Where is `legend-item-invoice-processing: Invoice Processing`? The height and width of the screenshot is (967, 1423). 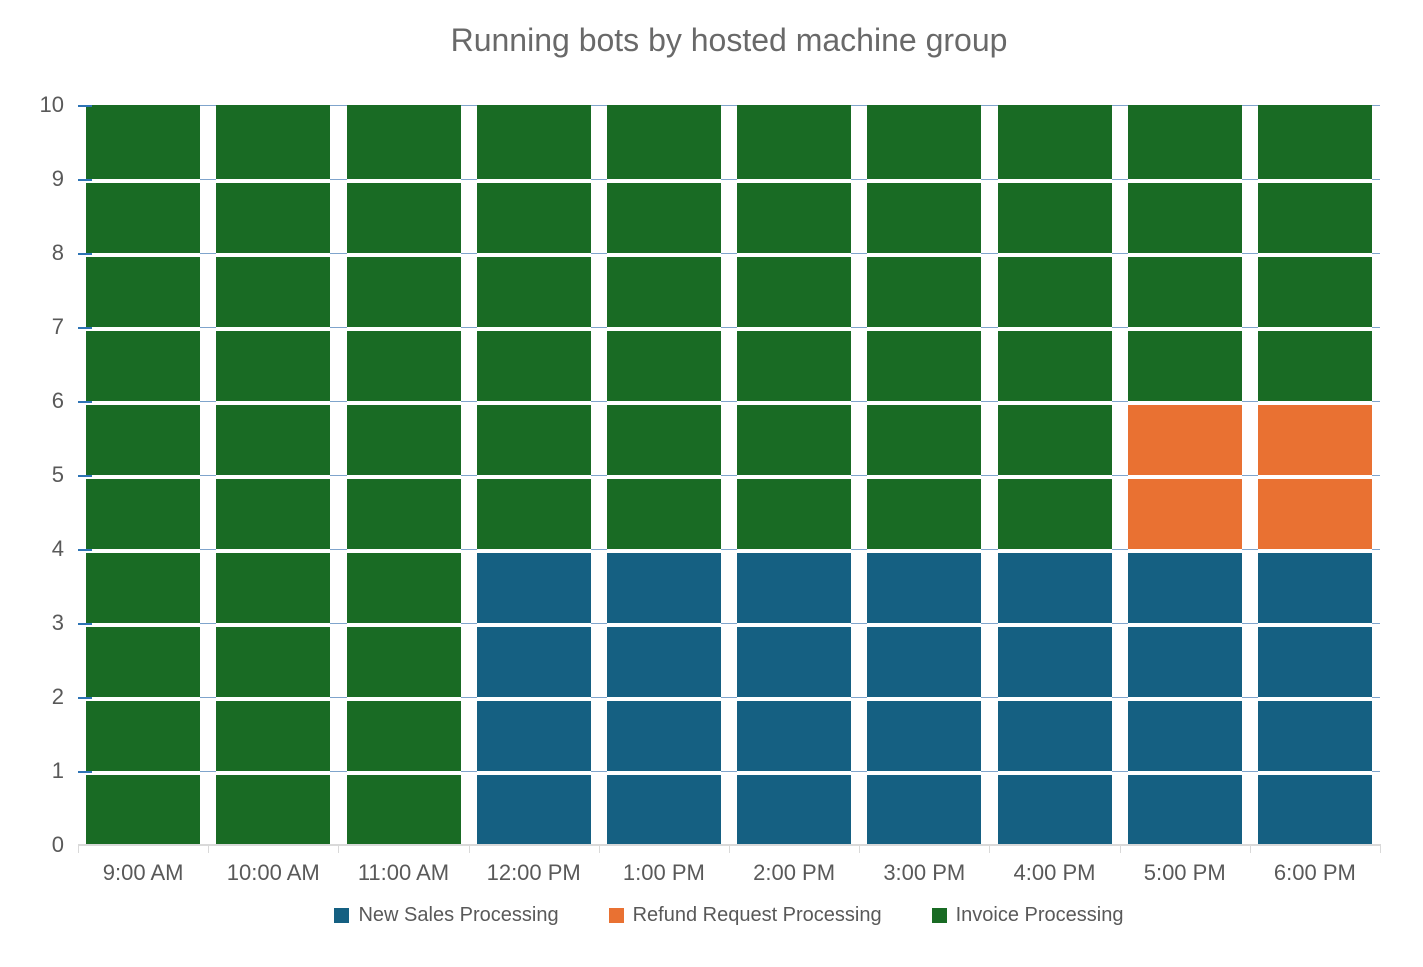 legend-item-invoice-processing: Invoice Processing is located at coordinates (1027, 915).